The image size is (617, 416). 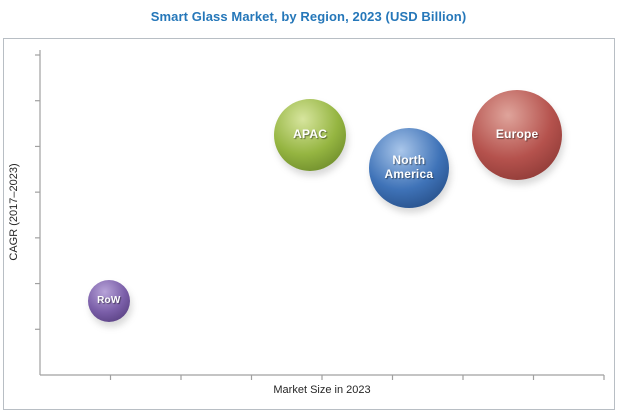 I want to click on bubble-europe: Europe, so click(x=517, y=135).